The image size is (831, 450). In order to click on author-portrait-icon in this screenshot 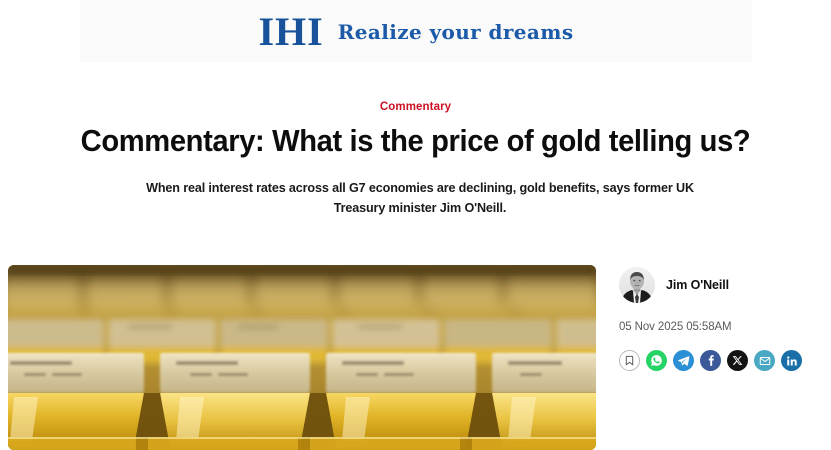, I will do `click(637, 285)`.